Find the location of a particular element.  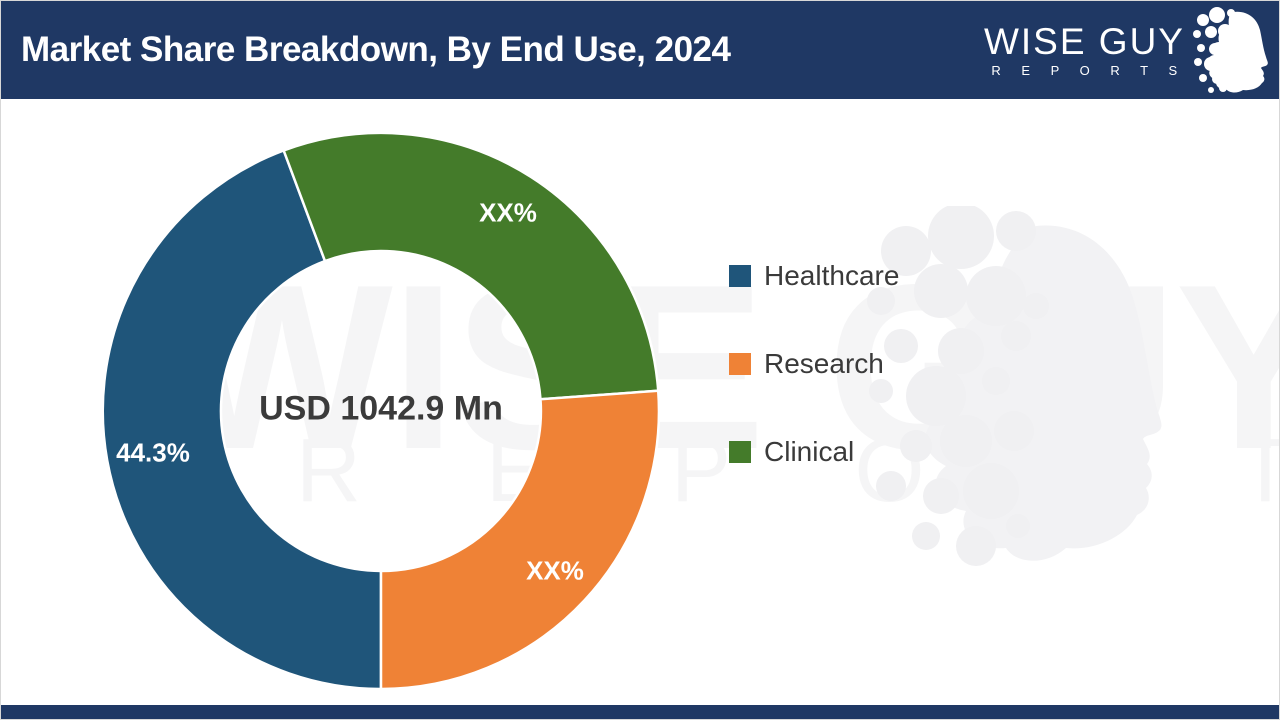

logo-head-icon is located at coordinates (1230, 50).